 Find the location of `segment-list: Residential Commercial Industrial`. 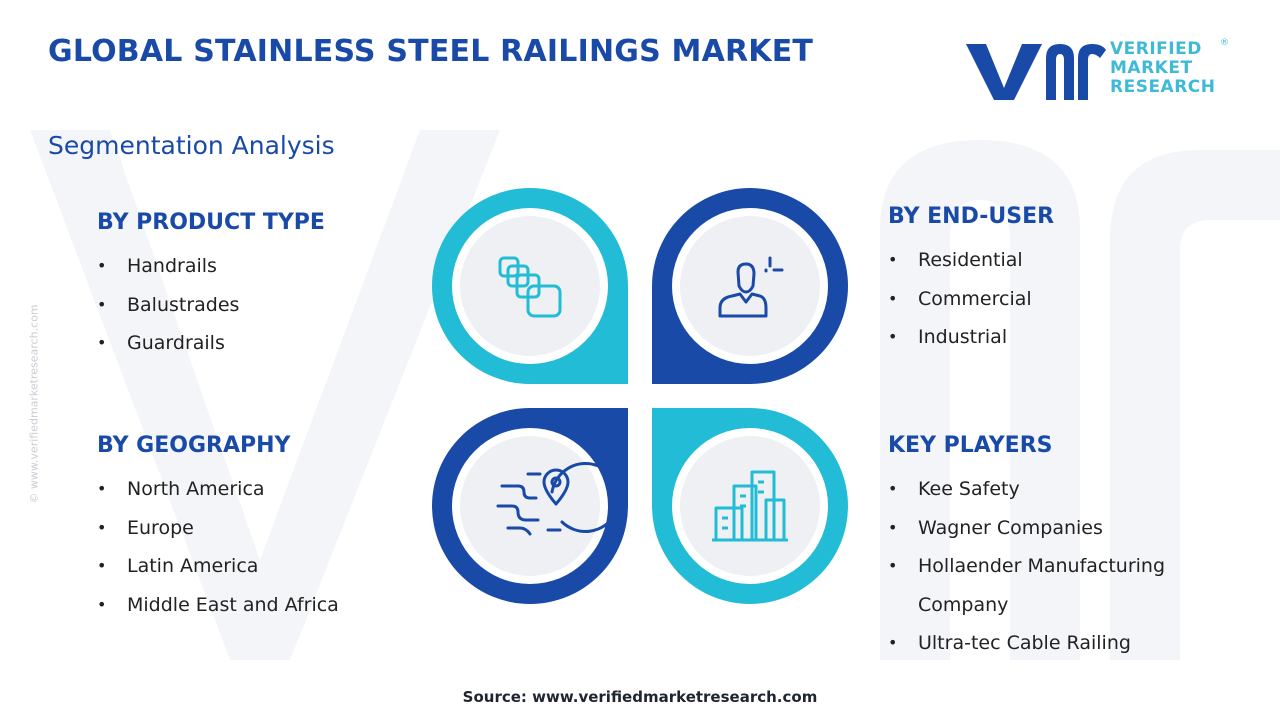

segment-list: Residential Commercial Industrial is located at coordinates (971, 299).